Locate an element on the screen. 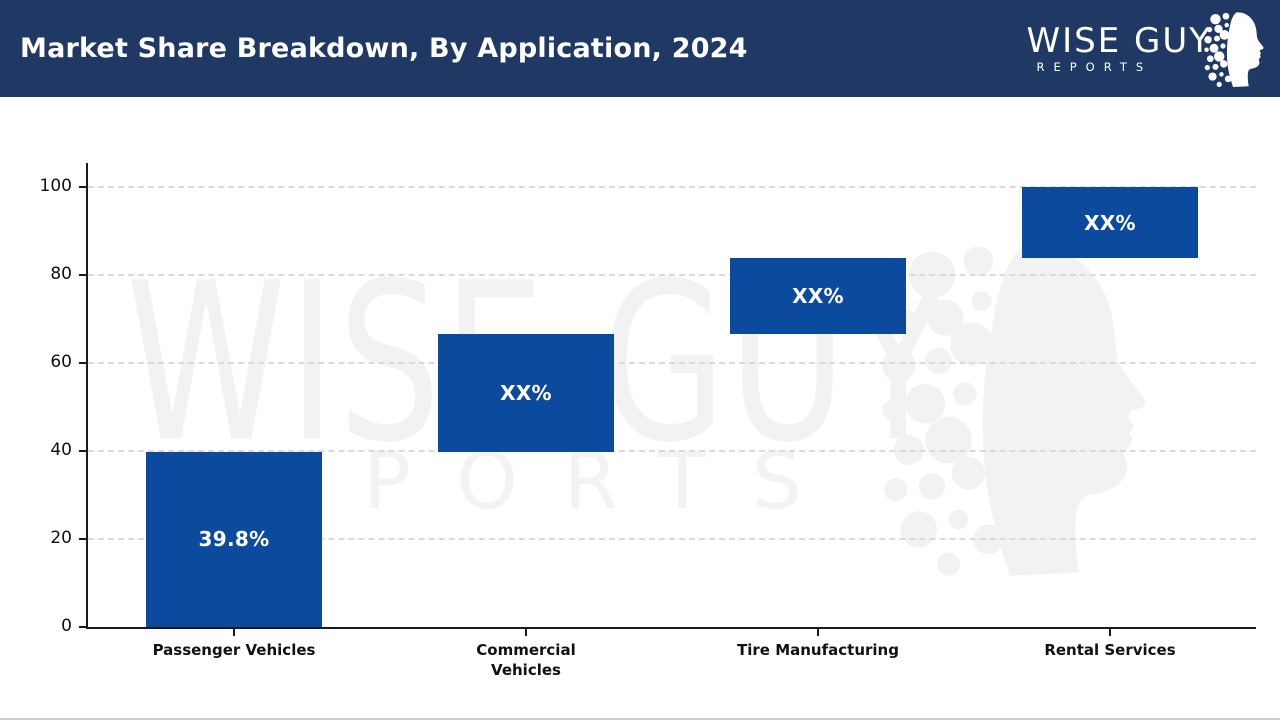 The width and height of the screenshot is (1280, 720). category-label: Commercial Vehicles is located at coordinates (526, 660).